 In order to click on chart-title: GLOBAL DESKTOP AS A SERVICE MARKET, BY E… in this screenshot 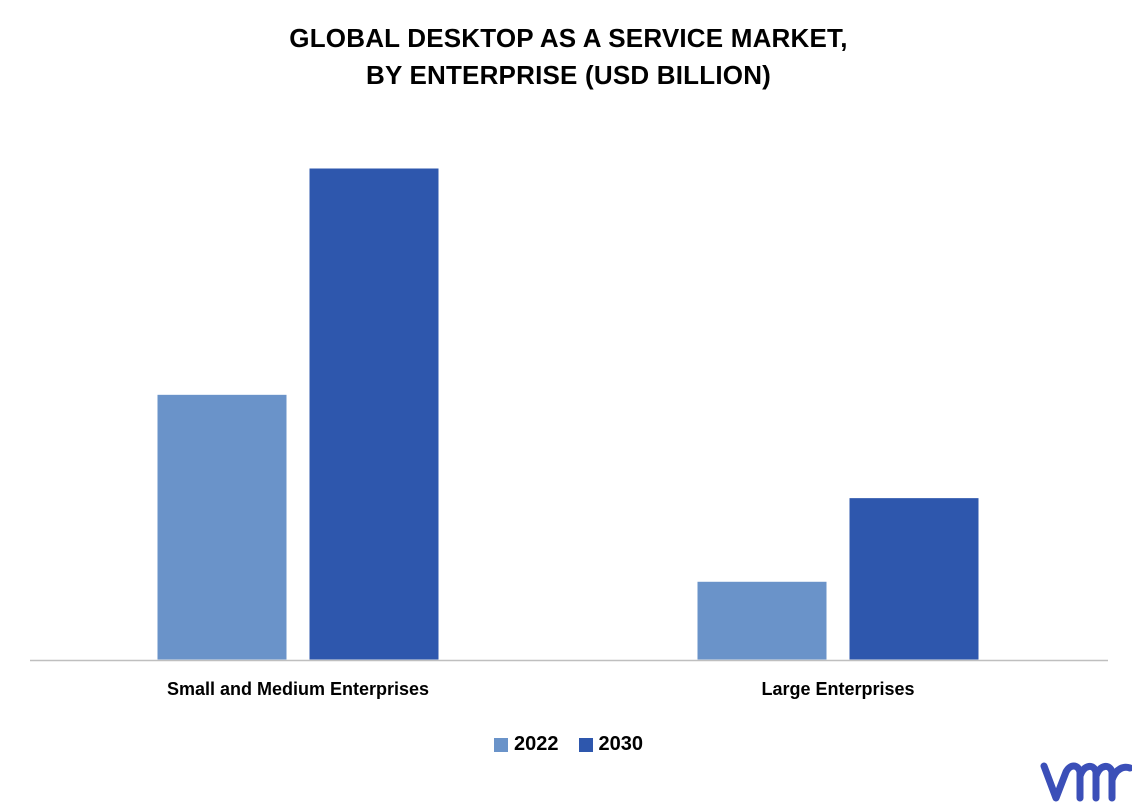, I will do `click(568, 57)`.